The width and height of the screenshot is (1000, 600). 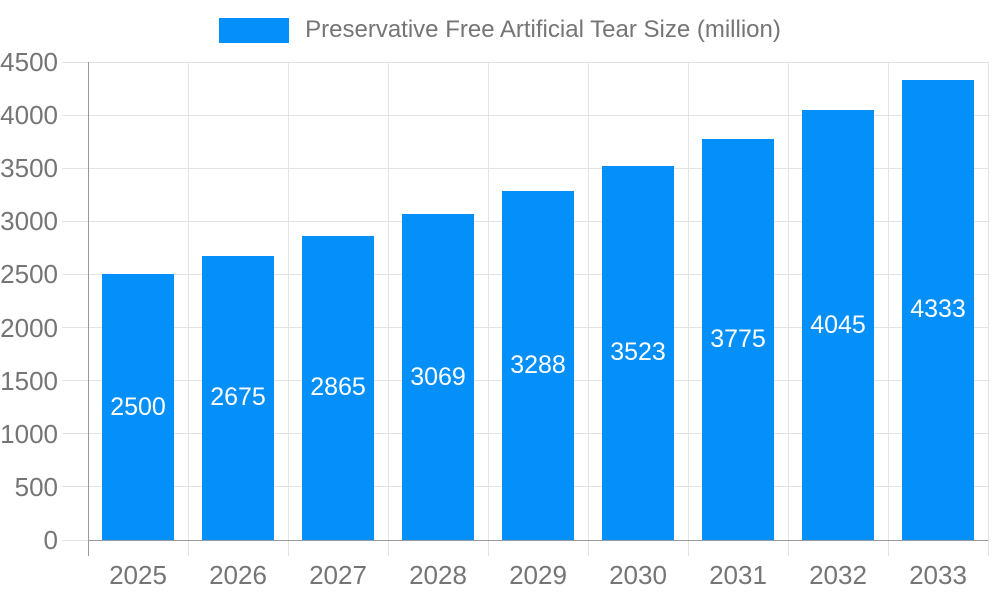 I want to click on y-axis-tick-label: 500, so click(x=36, y=486).